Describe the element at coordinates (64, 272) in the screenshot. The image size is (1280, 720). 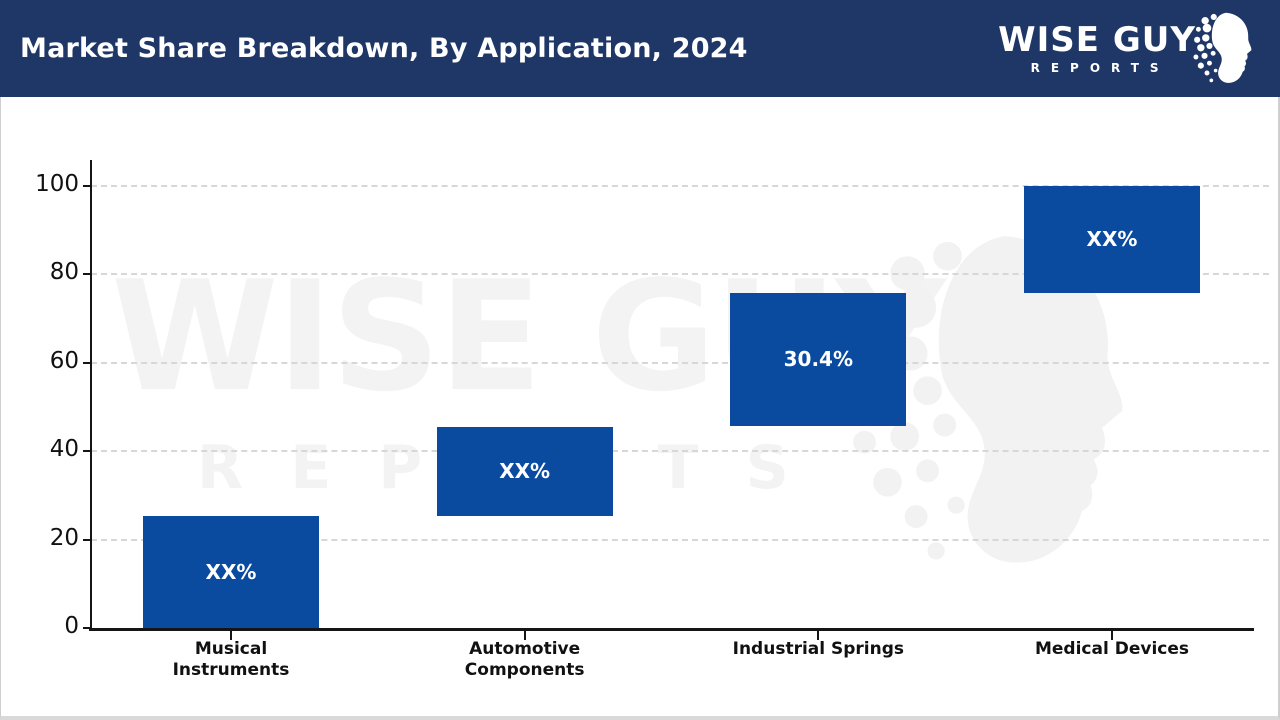
I see `y-tick-label: 80` at that location.